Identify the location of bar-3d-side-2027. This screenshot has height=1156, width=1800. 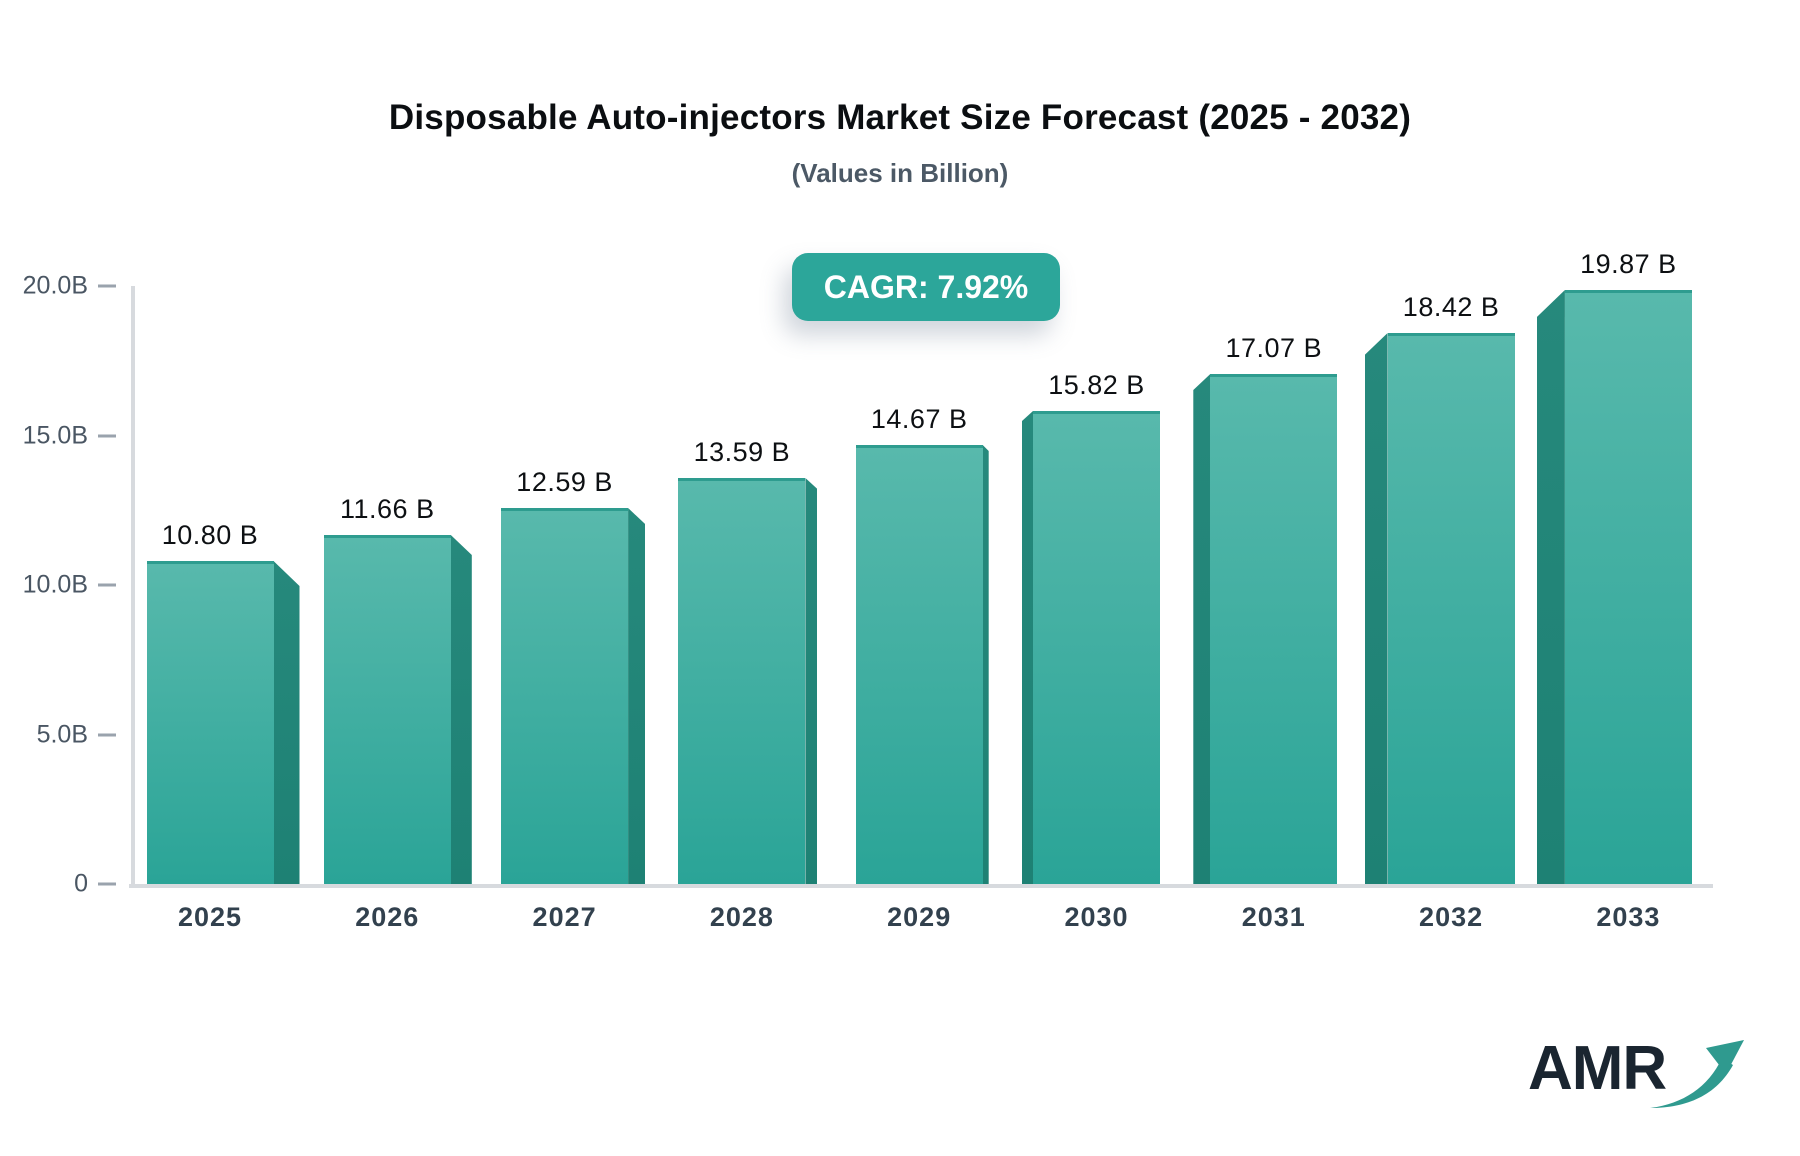
(637, 696).